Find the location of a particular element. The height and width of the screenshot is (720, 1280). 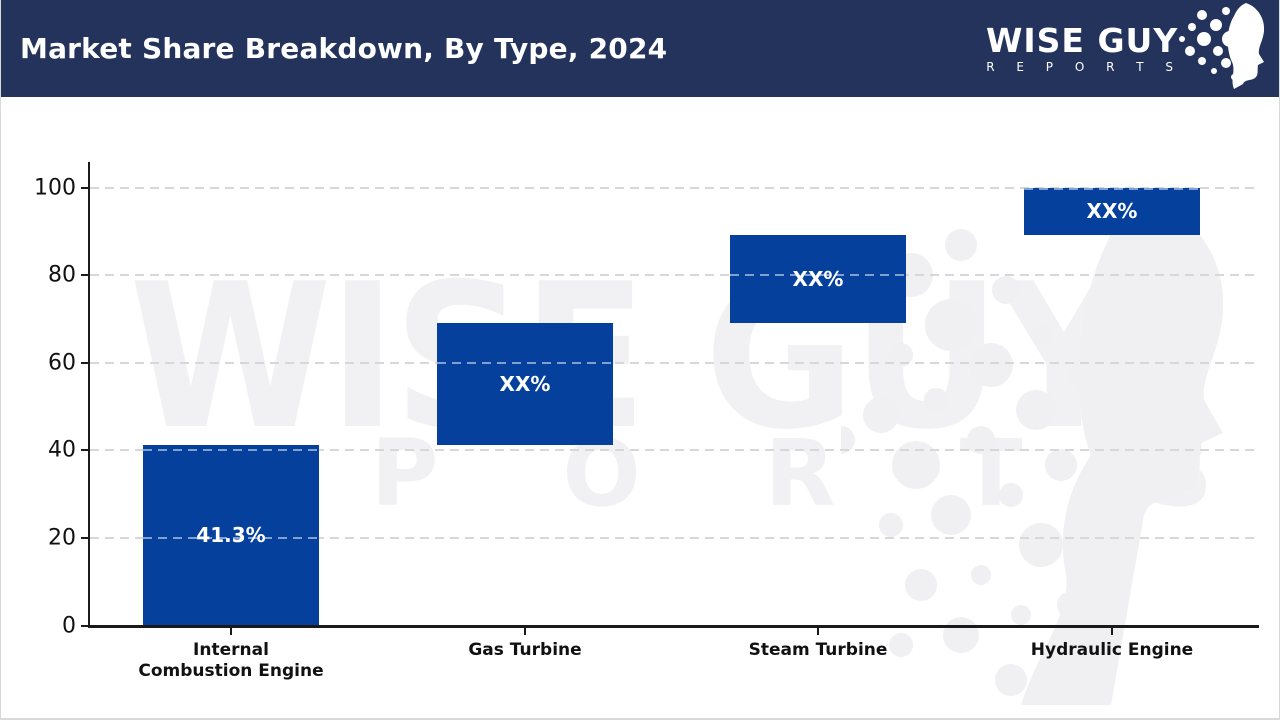

bar-value-label-steam-turbine: XX% is located at coordinates (818, 279).